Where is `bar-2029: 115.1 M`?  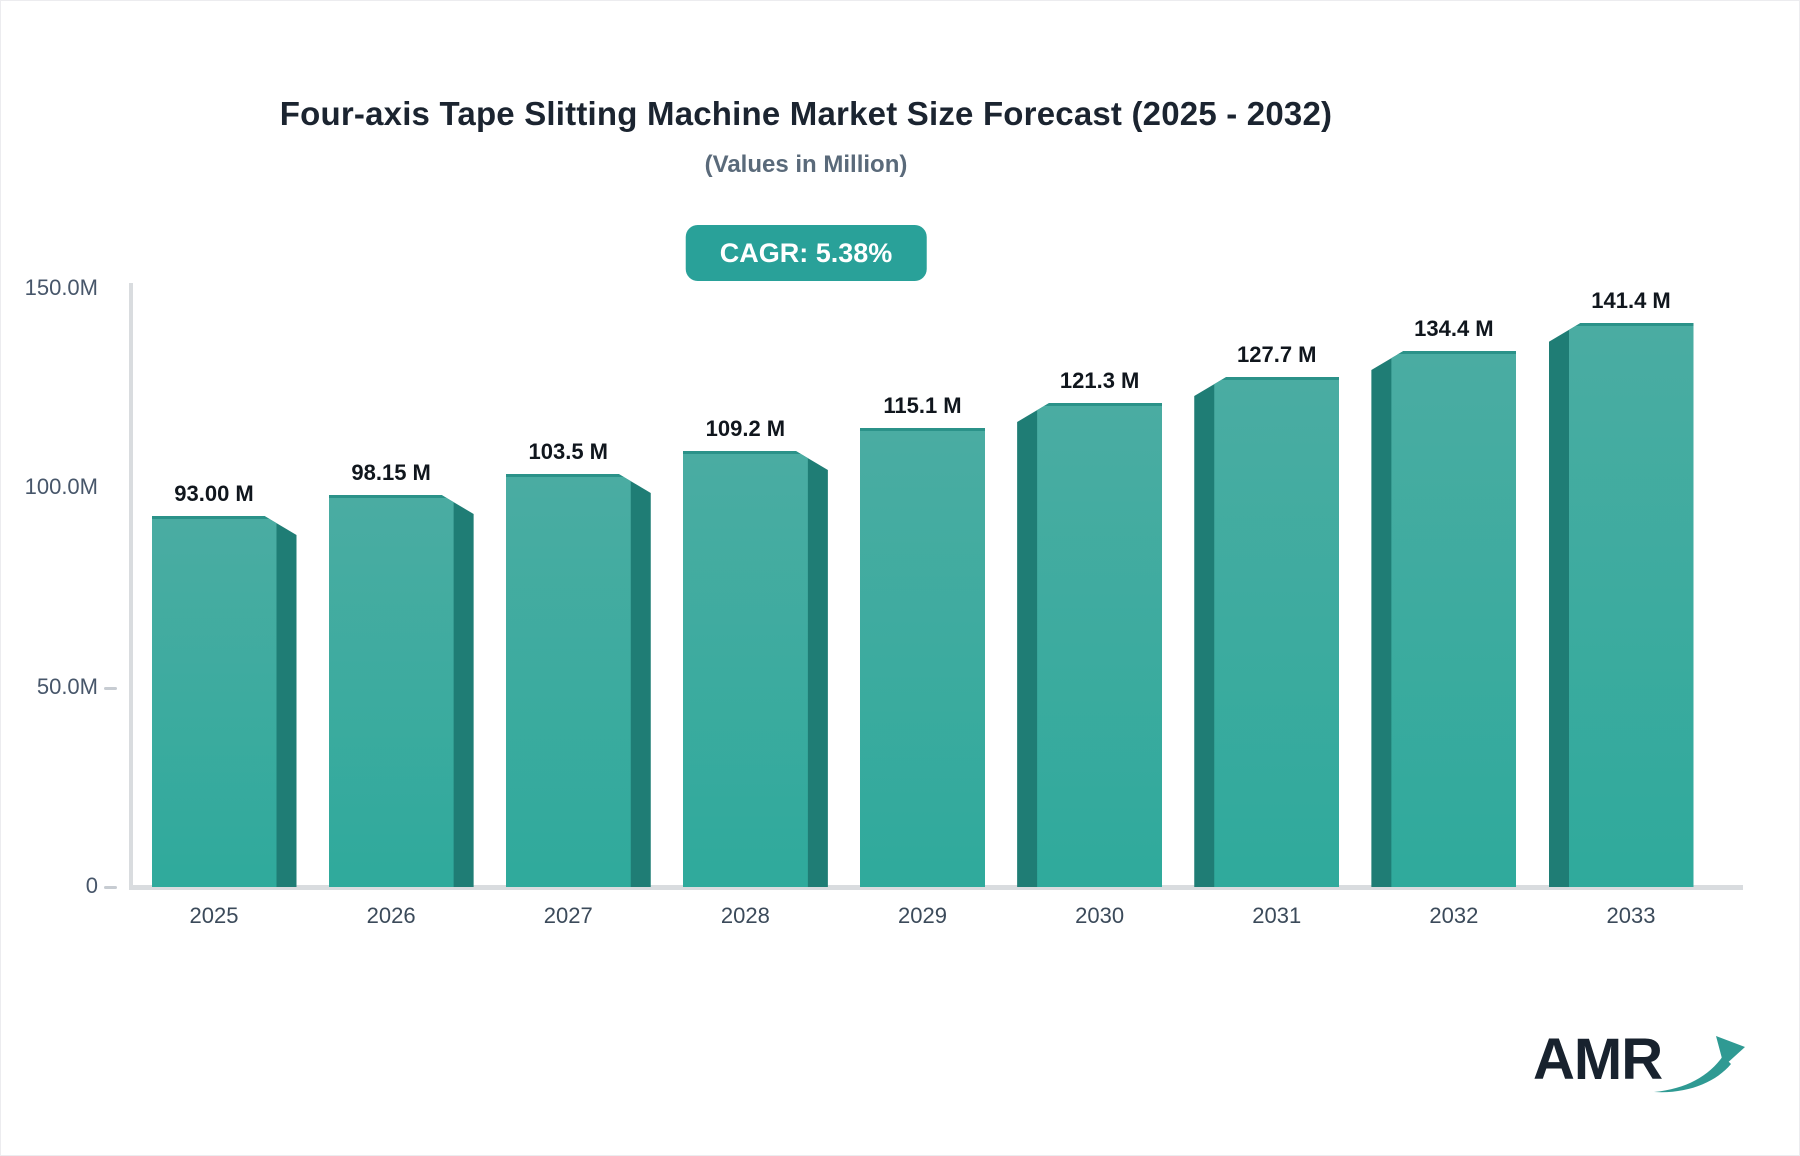
bar-2029: 115.1 M is located at coordinates (922, 640).